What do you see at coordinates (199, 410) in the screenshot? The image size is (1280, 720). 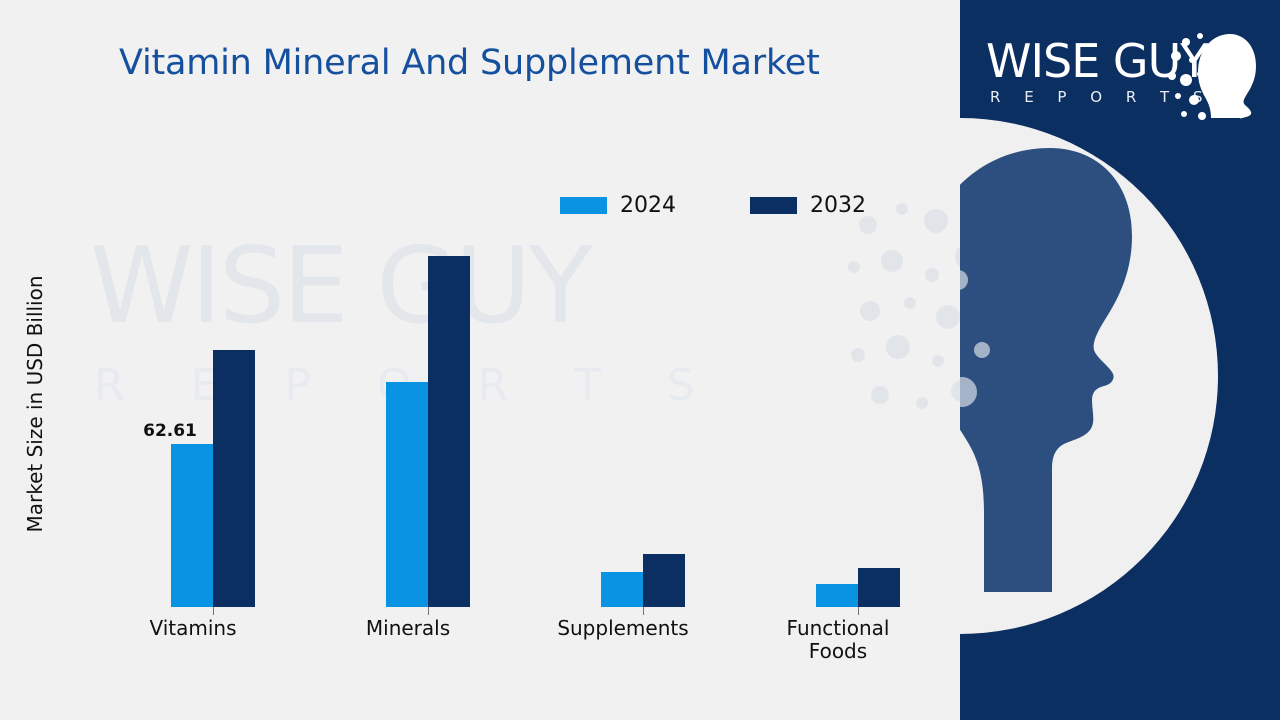 I see `bar-group-vitamins: 62.61 Vitamins` at bounding box center [199, 410].